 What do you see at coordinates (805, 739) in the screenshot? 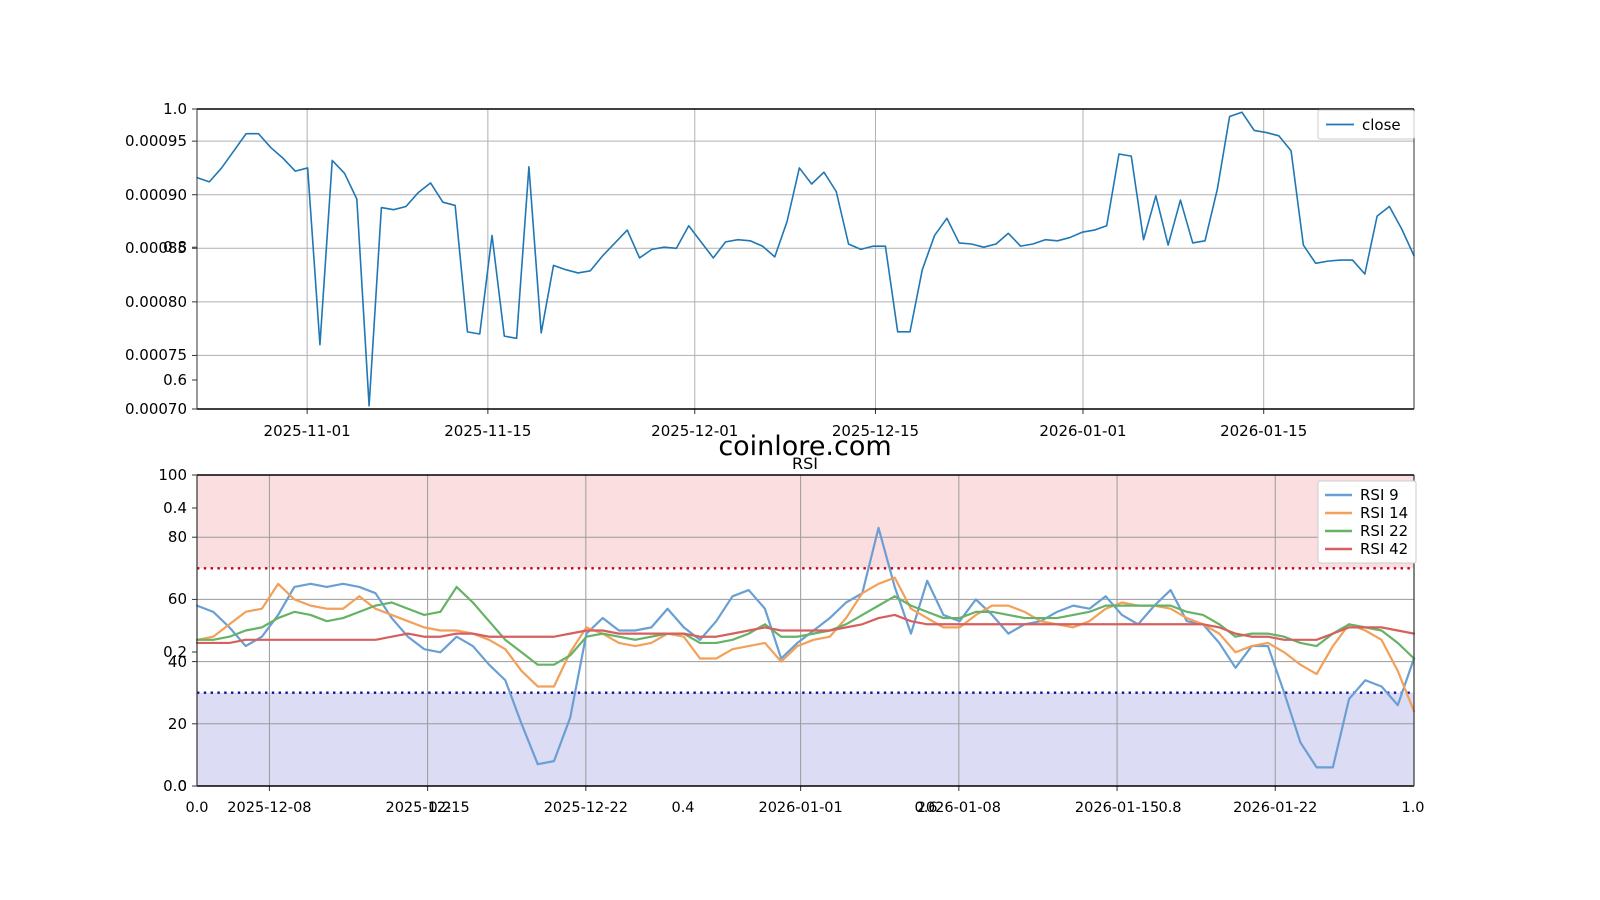
I see `rsi-band-oversold` at bounding box center [805, 739].